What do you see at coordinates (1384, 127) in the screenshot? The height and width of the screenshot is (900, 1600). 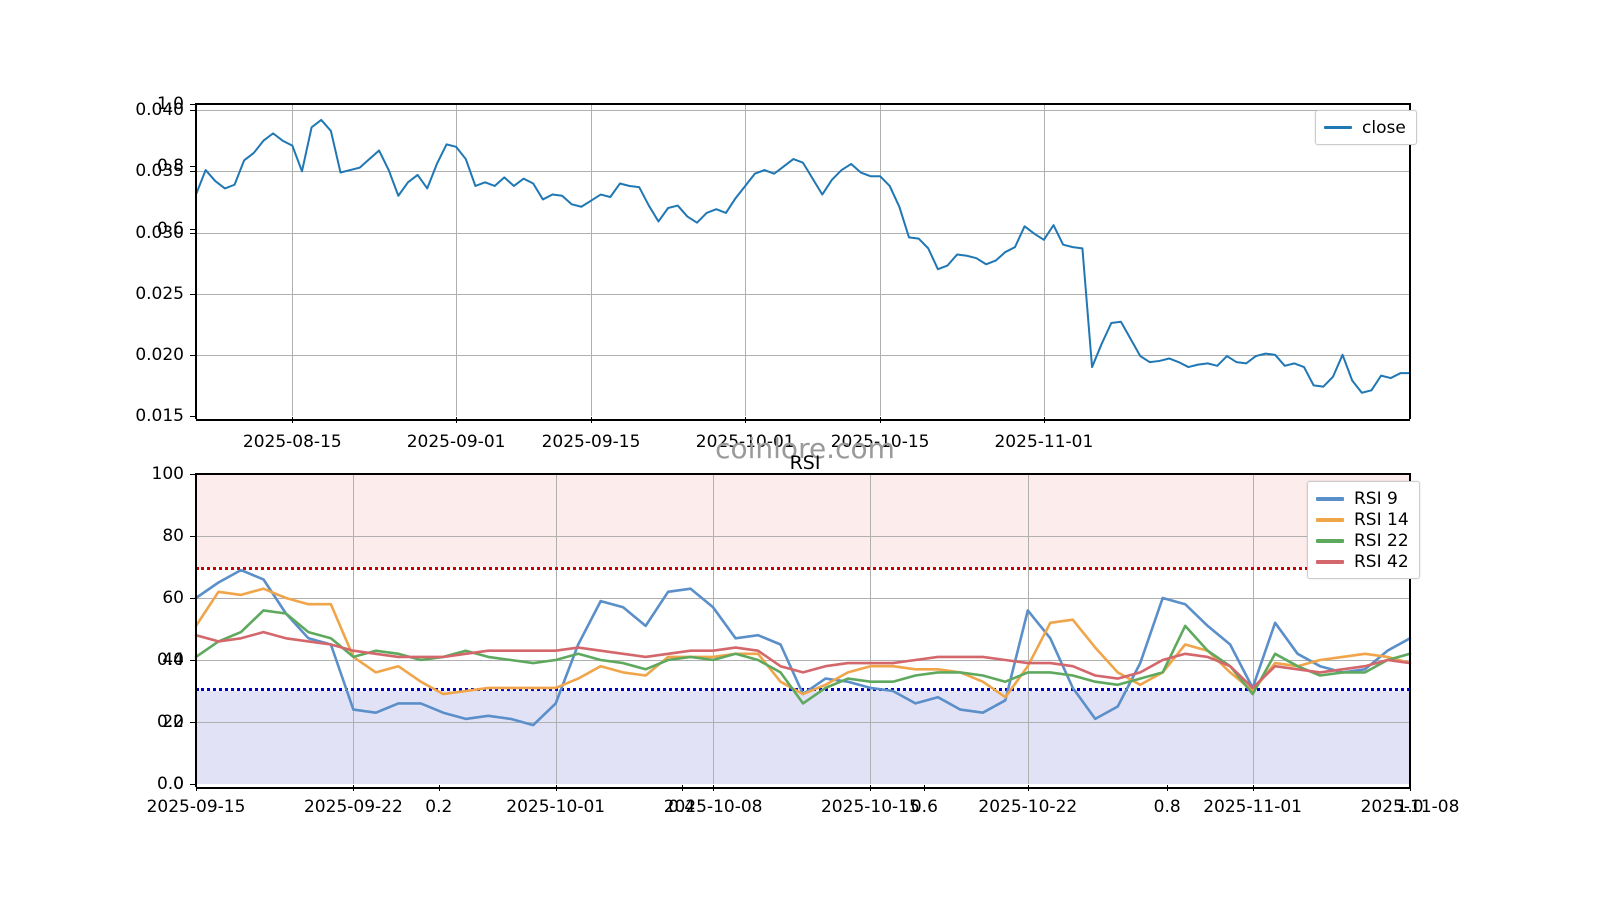 I see `price-legend-label: close` at bounding box center [1384, 127].